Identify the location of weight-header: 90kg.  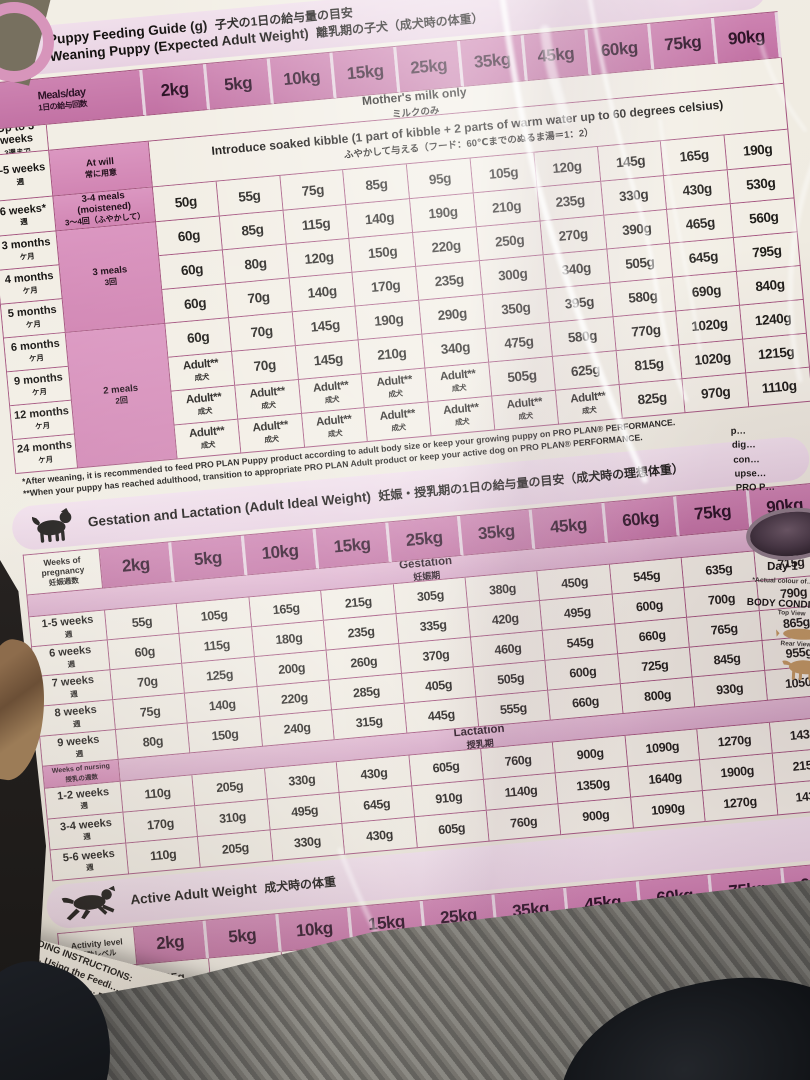
(748, 38).